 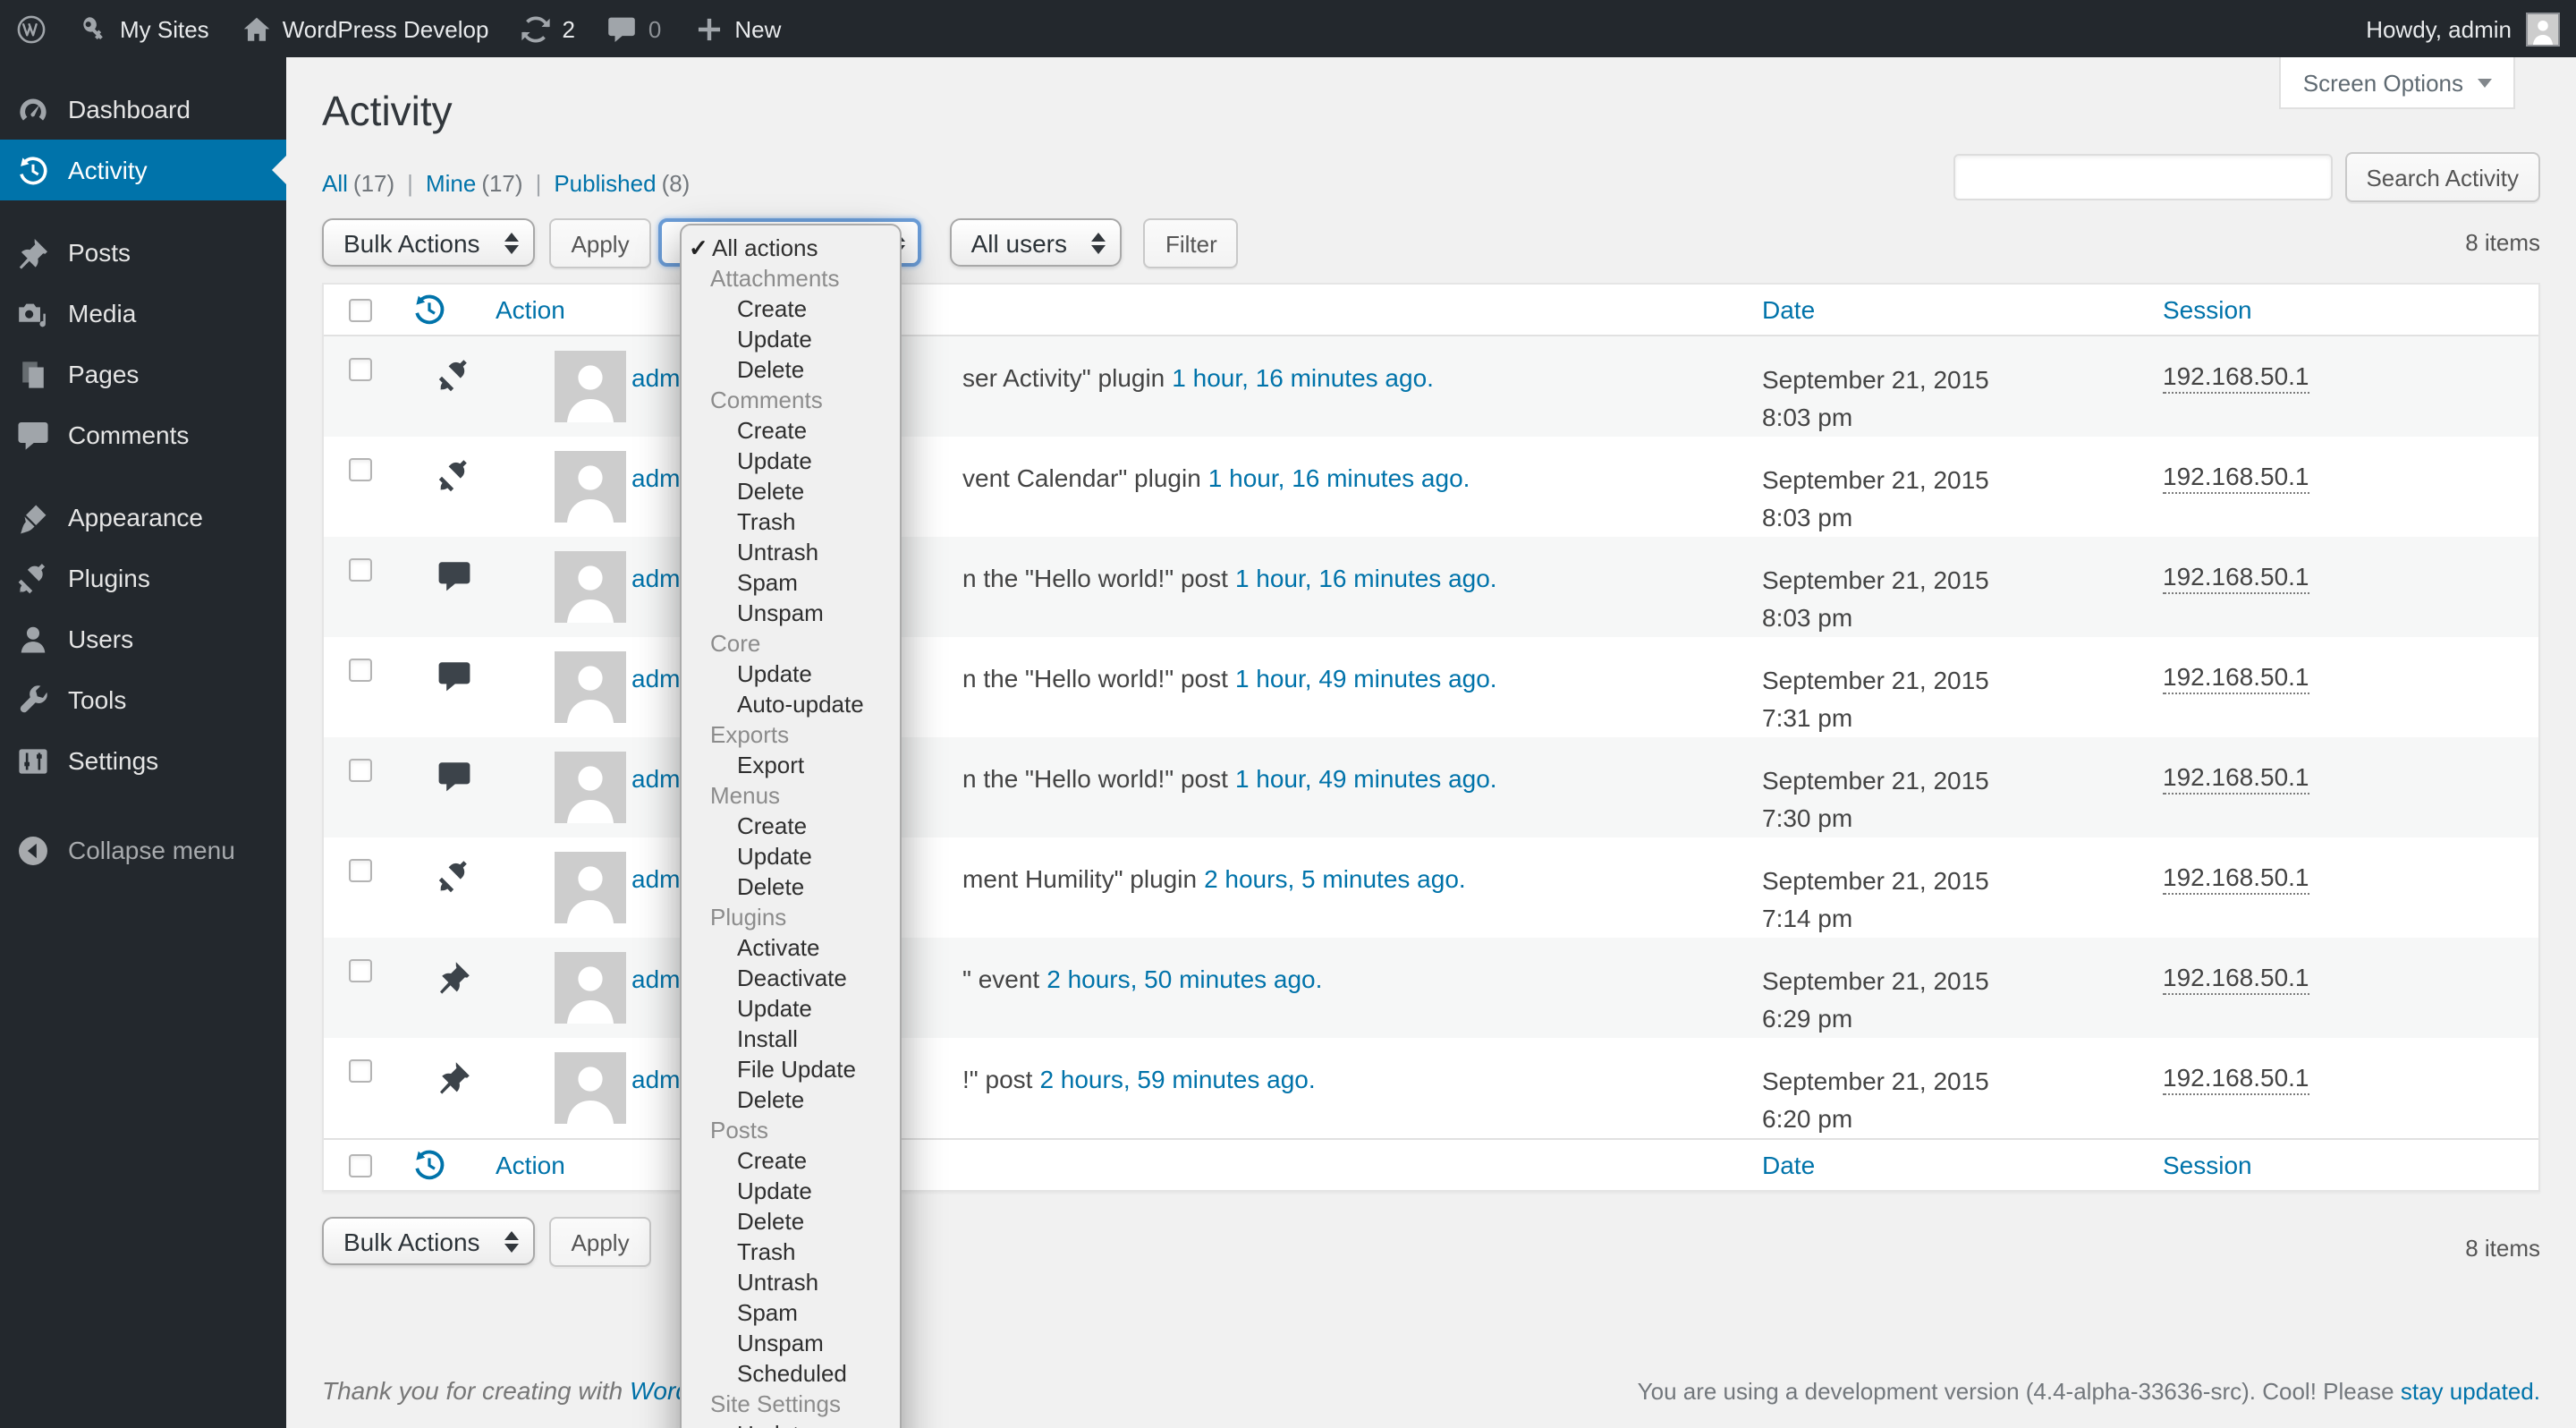 I want to click on dropdown-option: File Update, so click(x=796, y=1069).